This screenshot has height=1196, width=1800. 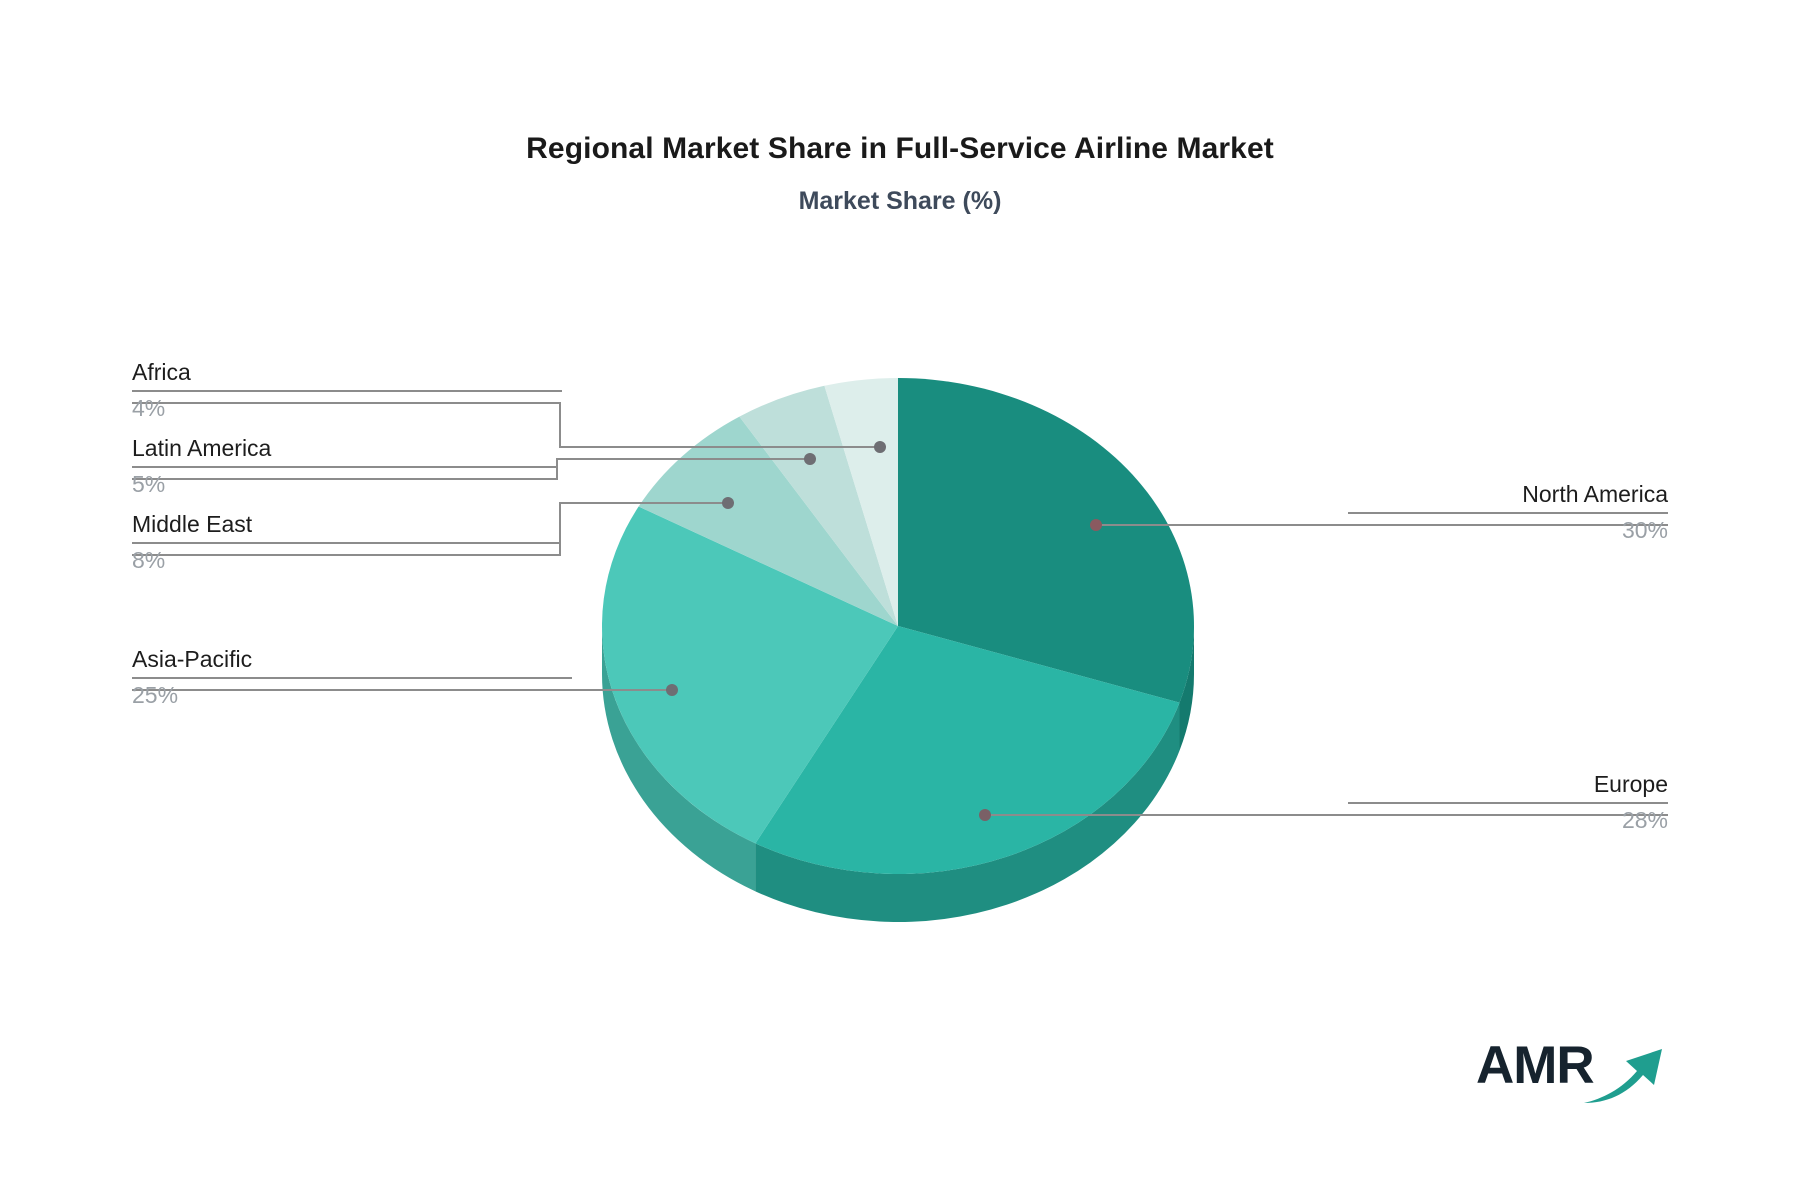 I want to click on amr-logo-text: AMR, so click(x=1535, y=1065).